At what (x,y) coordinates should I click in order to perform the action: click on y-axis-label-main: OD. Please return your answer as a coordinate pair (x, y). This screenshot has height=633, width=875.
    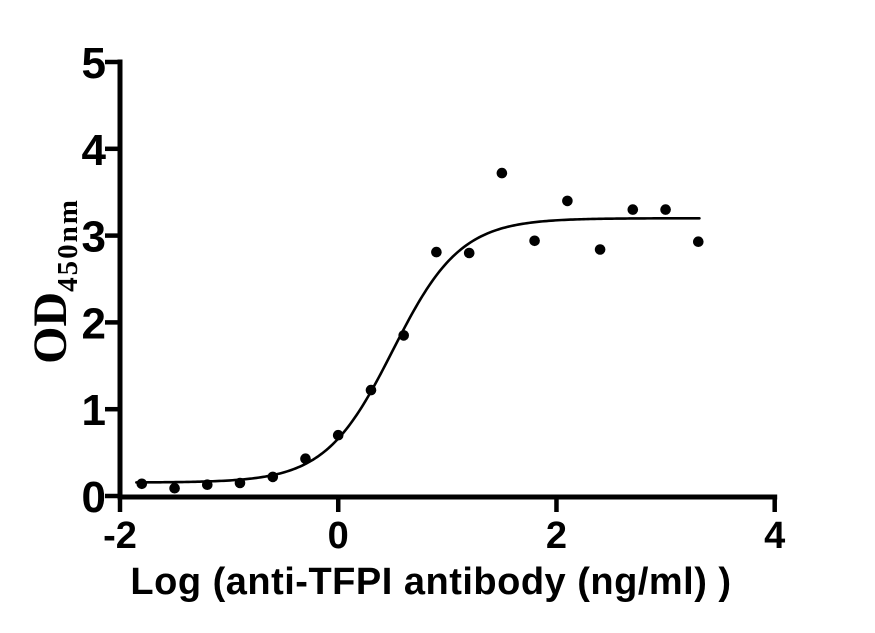
    Looking at the image, I should click on (51, 327).